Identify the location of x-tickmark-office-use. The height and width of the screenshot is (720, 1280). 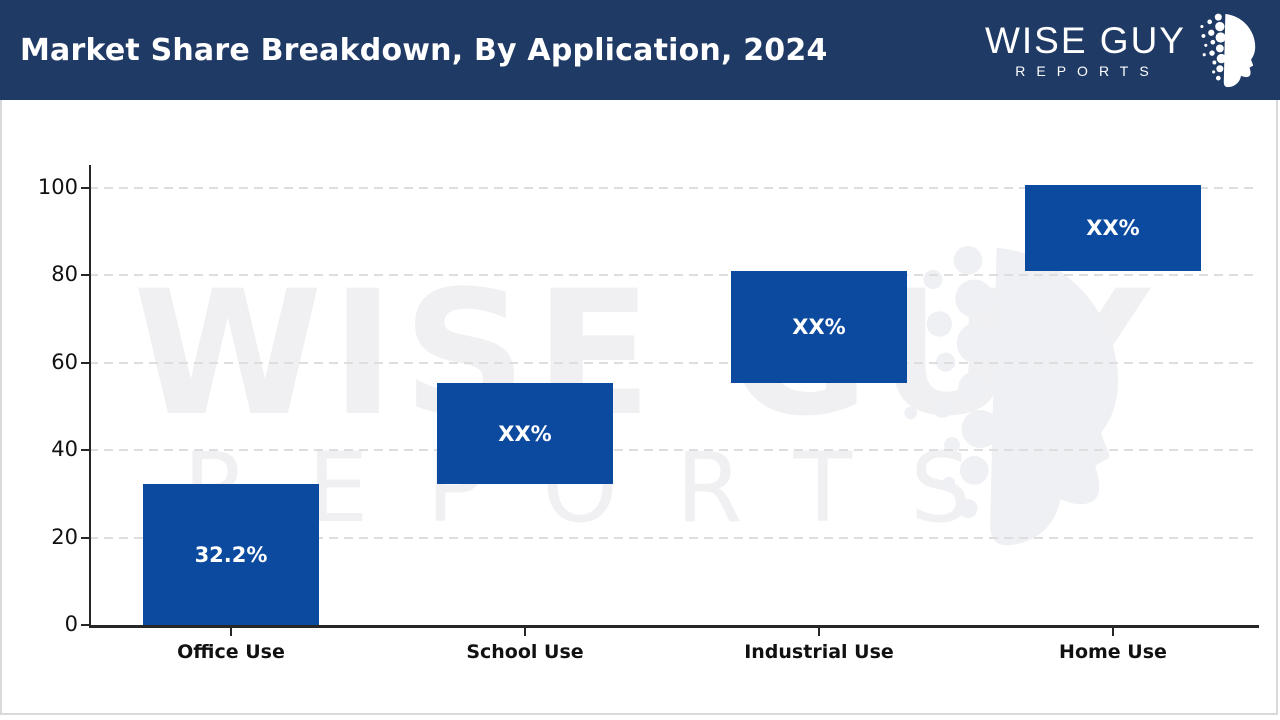
(231, 632).